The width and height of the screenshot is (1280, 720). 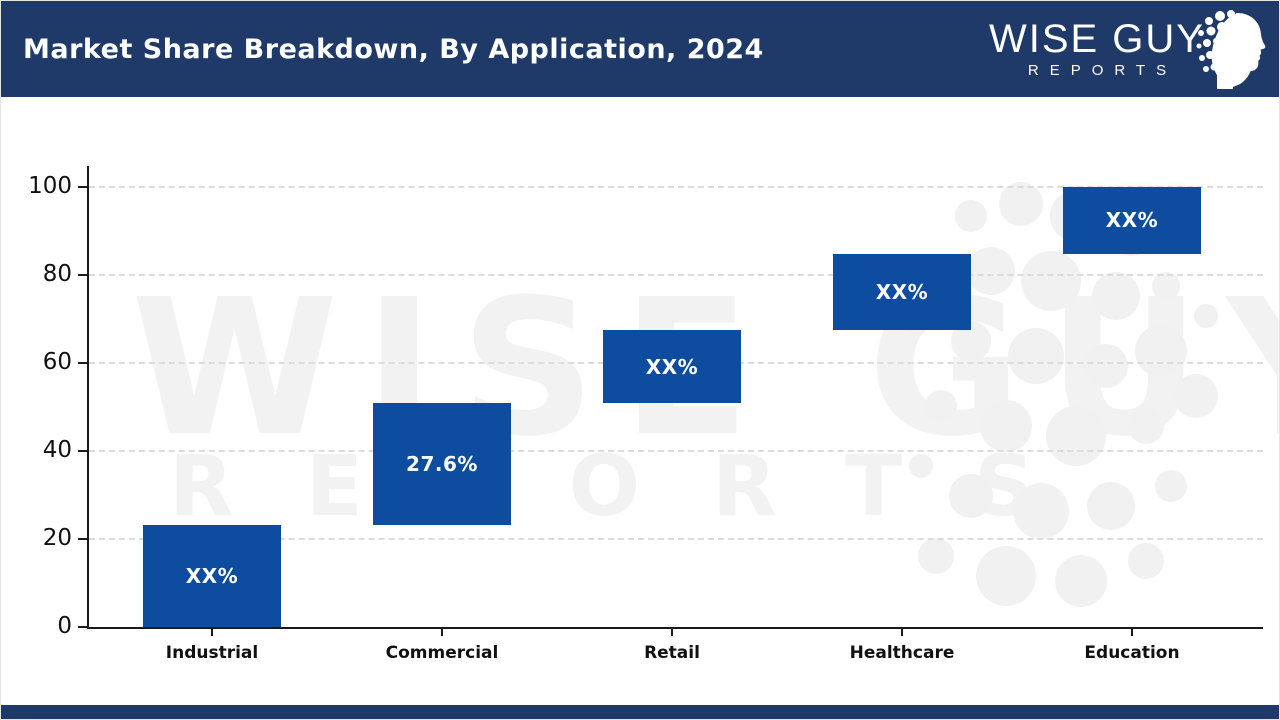 I want to click on x-tick-label: Education, so click(x=1132, y=653).